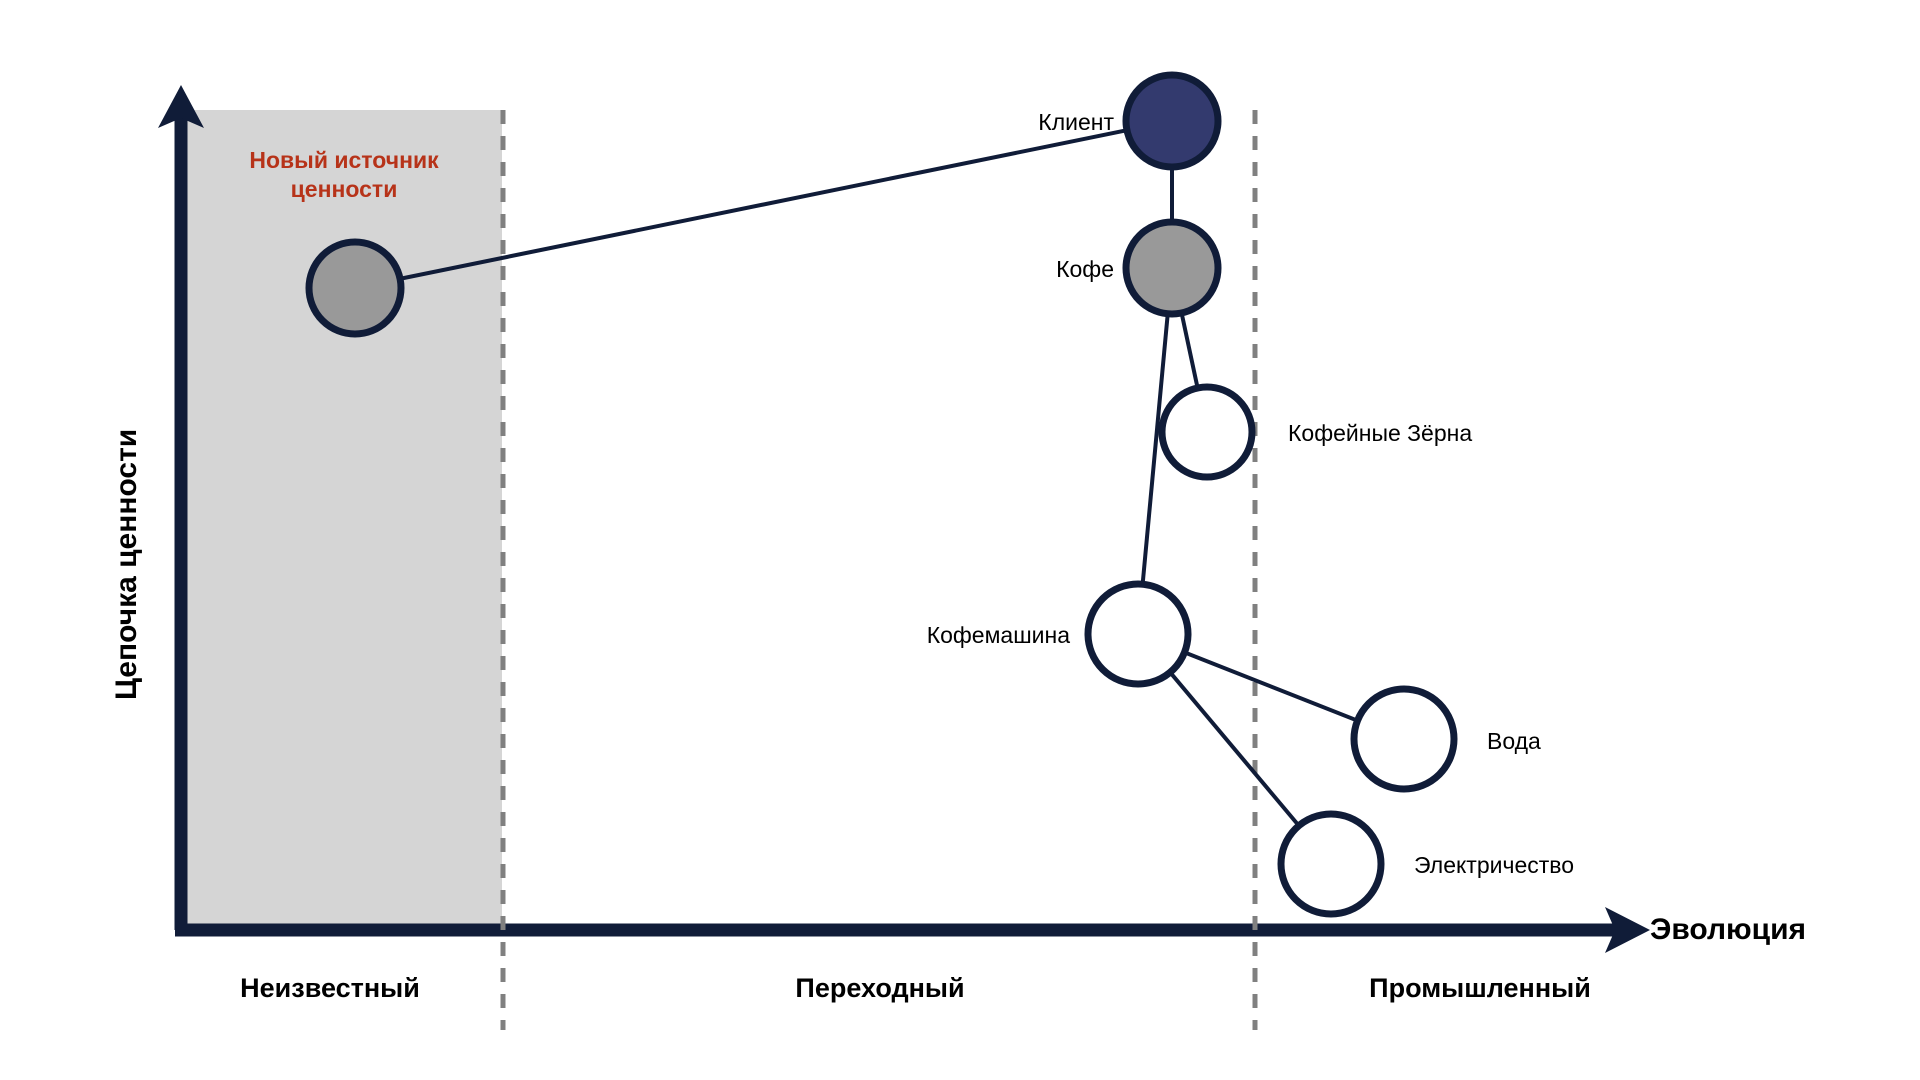 Image resolution: width=1920 pixels, height=1080 pixels. Describe the element at coordinates (181, 106) in the screenshot. I see `y-axis-arrowhead` at that location.